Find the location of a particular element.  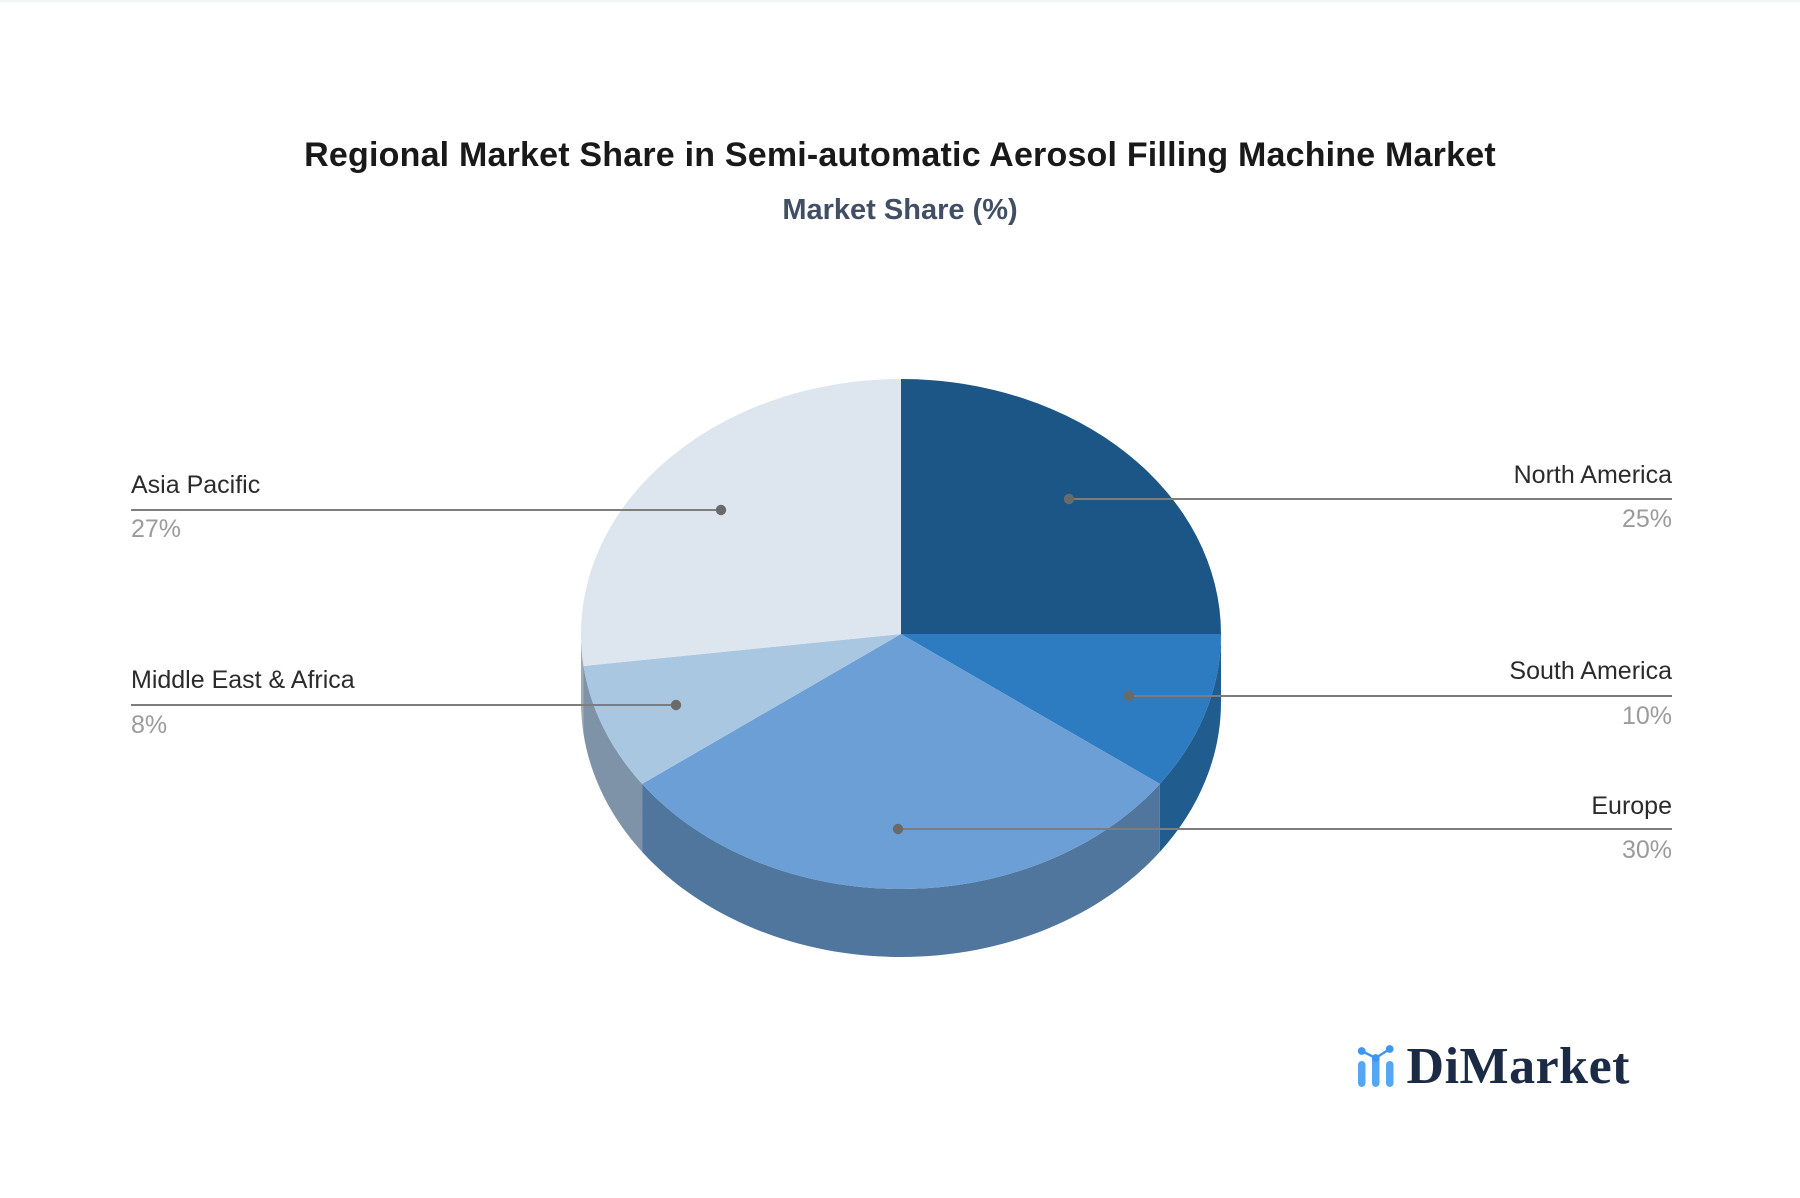

callout-asia-pacific-value: 27% is located at coordinates (156, 529).